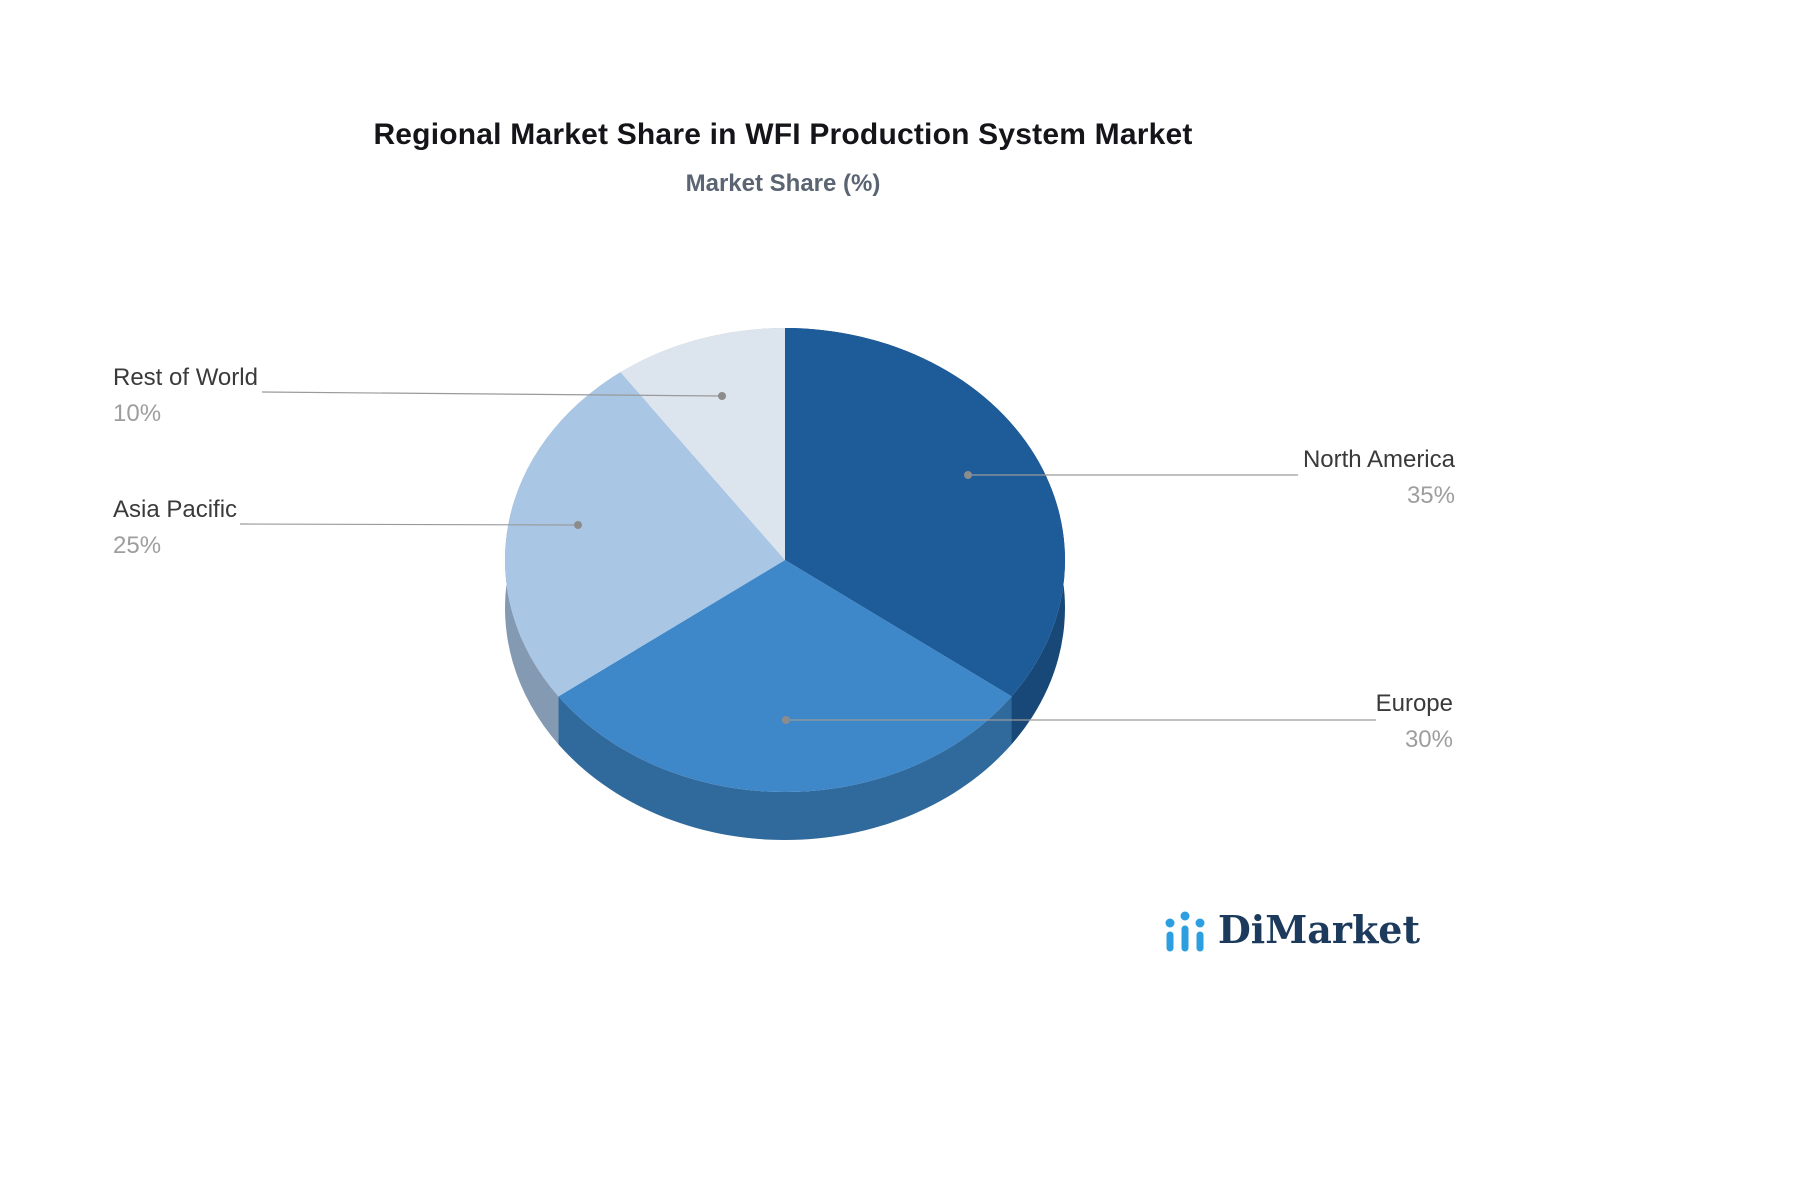 The image size is (1800, 1196). I want to click on chart-subtitle: Market Share (%), so click(783, 183).